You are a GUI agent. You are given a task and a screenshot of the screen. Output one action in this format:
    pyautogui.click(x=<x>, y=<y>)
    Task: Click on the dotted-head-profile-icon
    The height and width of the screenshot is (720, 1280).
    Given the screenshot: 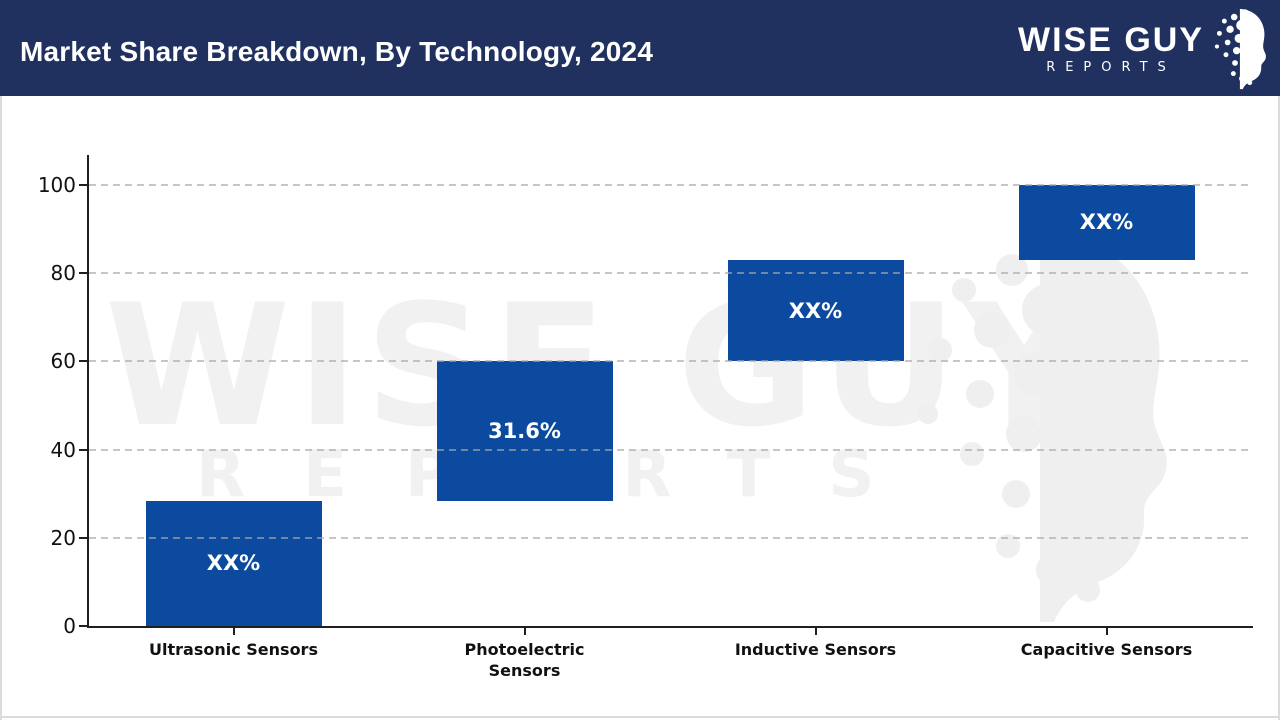 What is the action you would take?
    pyautogui.click(x=1240, y=49)
    